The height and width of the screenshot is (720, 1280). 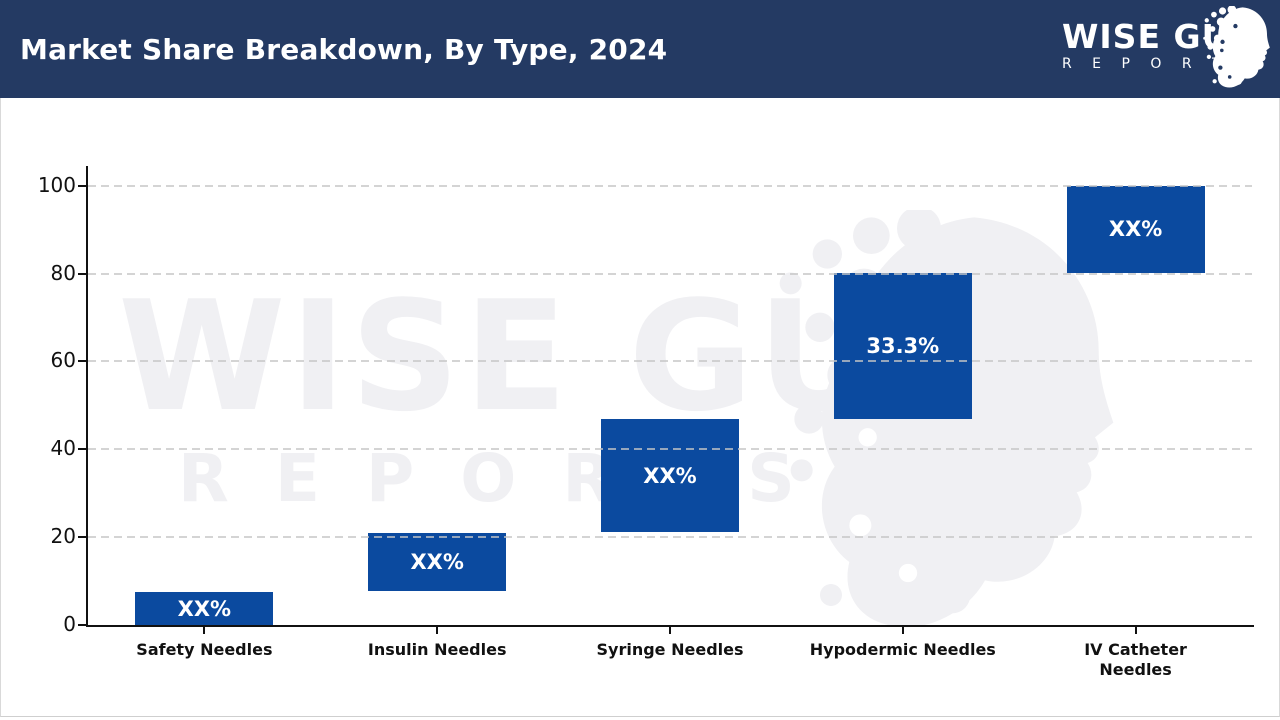 What do you see at coordinates (670, 649) in the screenshot?
I see `category-label: Syringe Needles` at bounding box center [670, 649].